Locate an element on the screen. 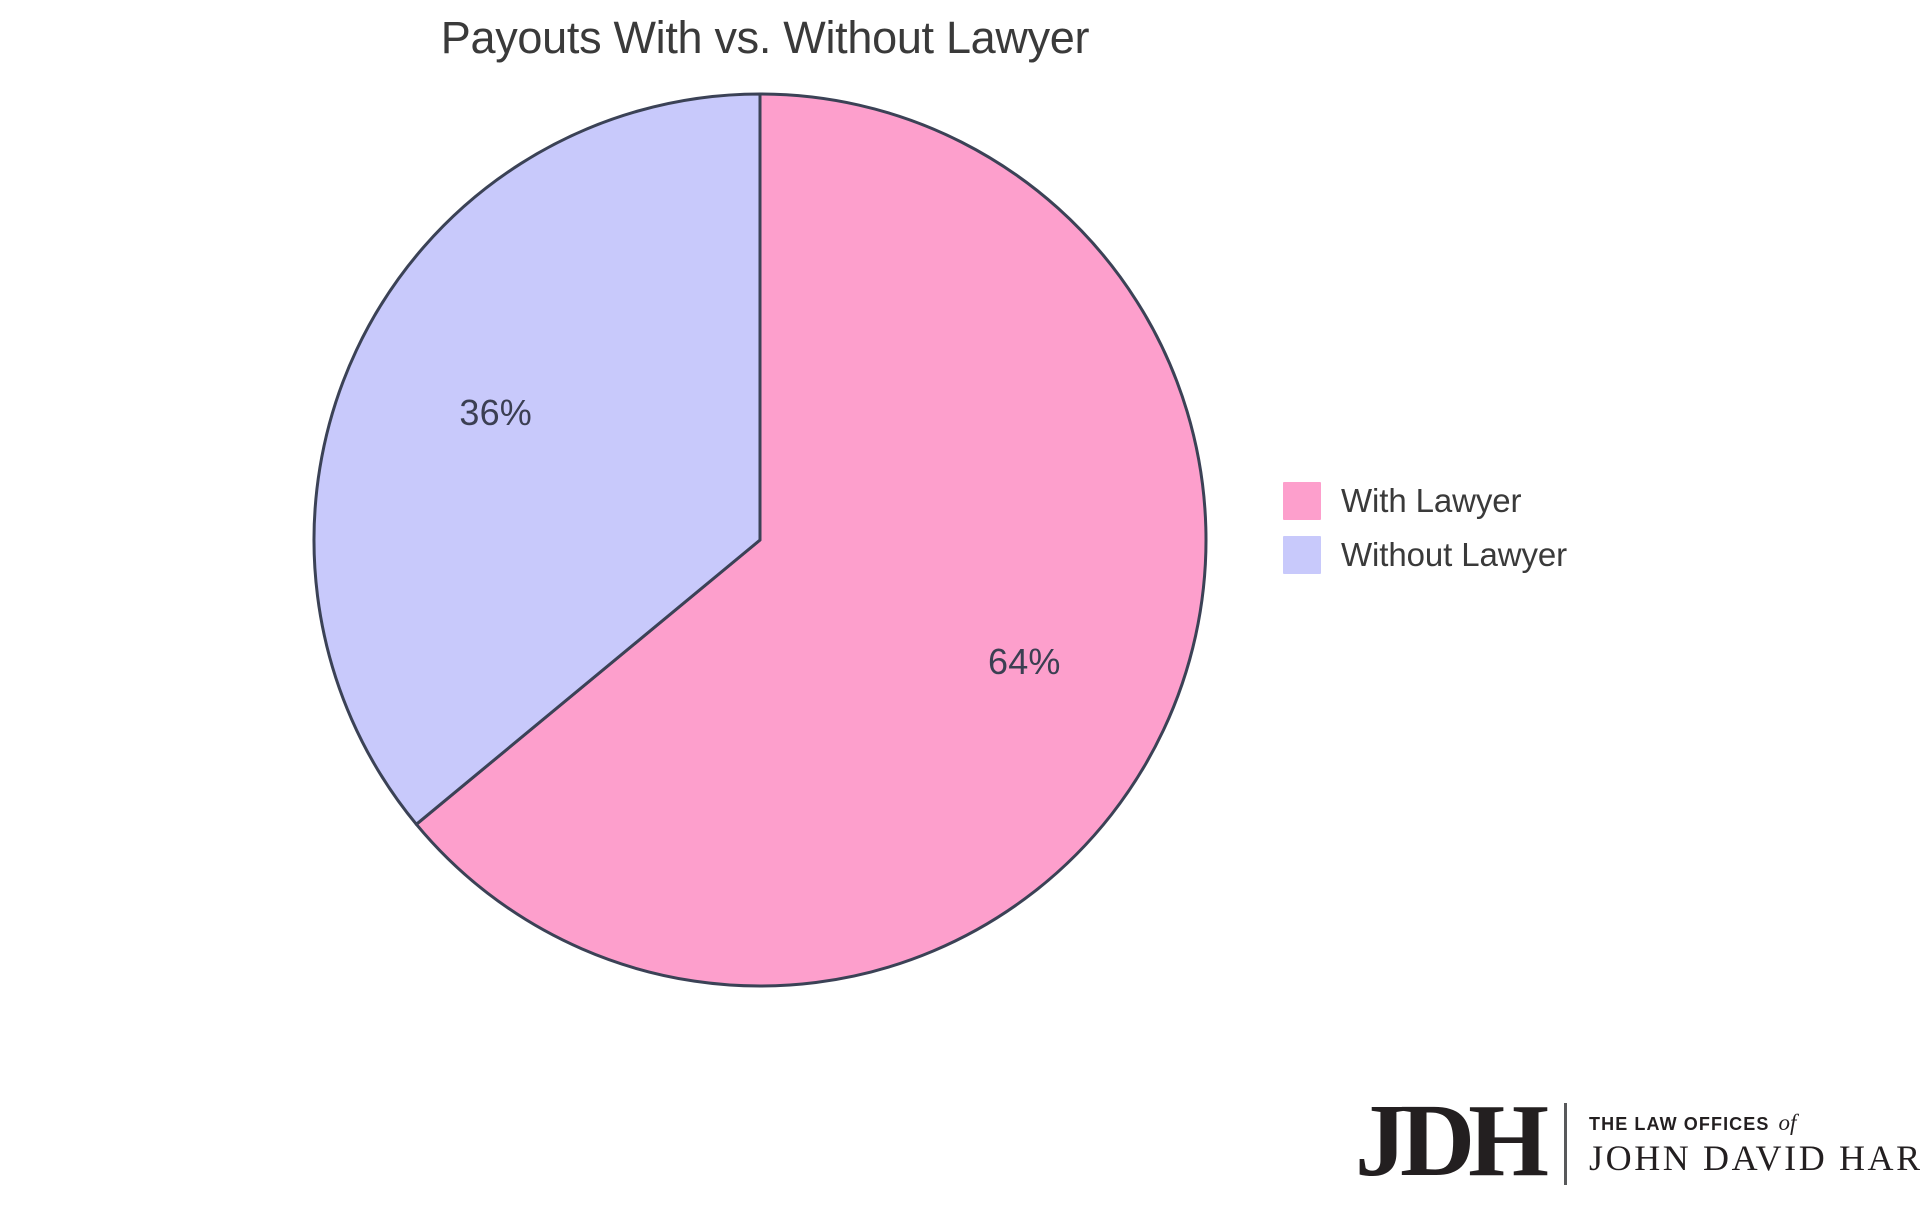 The height and width of the screenshot is (1215, 1920). chart-legend: With Lawyer Without Lawyer is located at coordinates (1425, 528).